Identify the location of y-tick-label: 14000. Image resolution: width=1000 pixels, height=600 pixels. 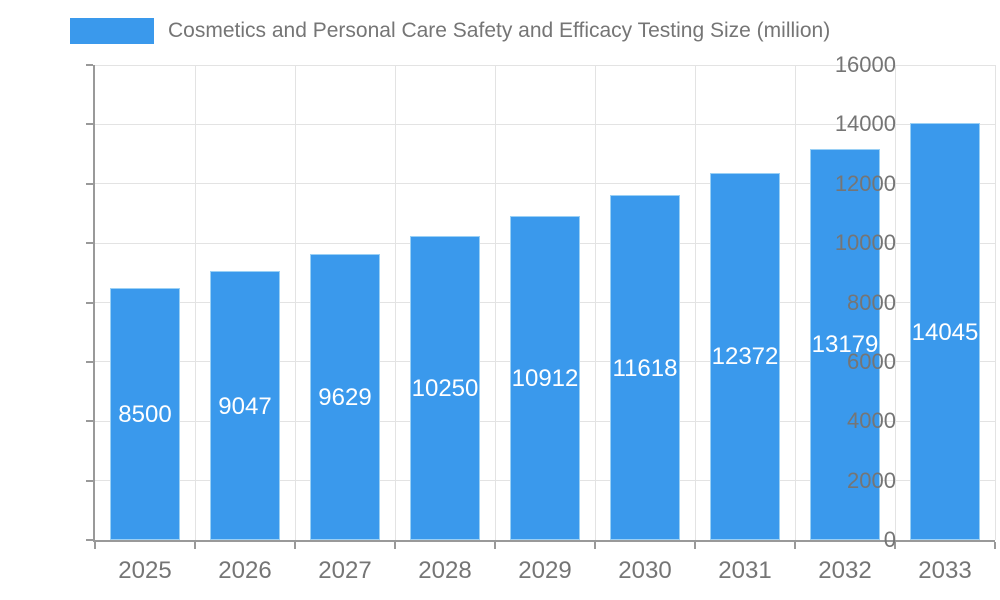
(865, 124).